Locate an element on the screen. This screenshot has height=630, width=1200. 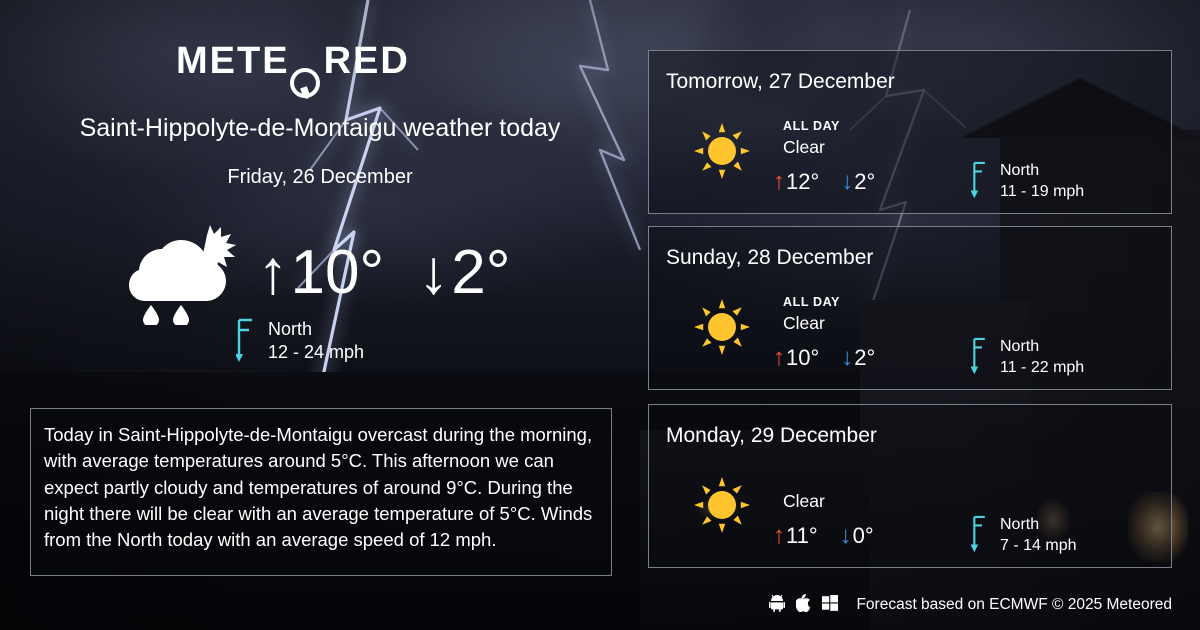
forecast-max: ↑ 12° is located at coordinates (796, 182).